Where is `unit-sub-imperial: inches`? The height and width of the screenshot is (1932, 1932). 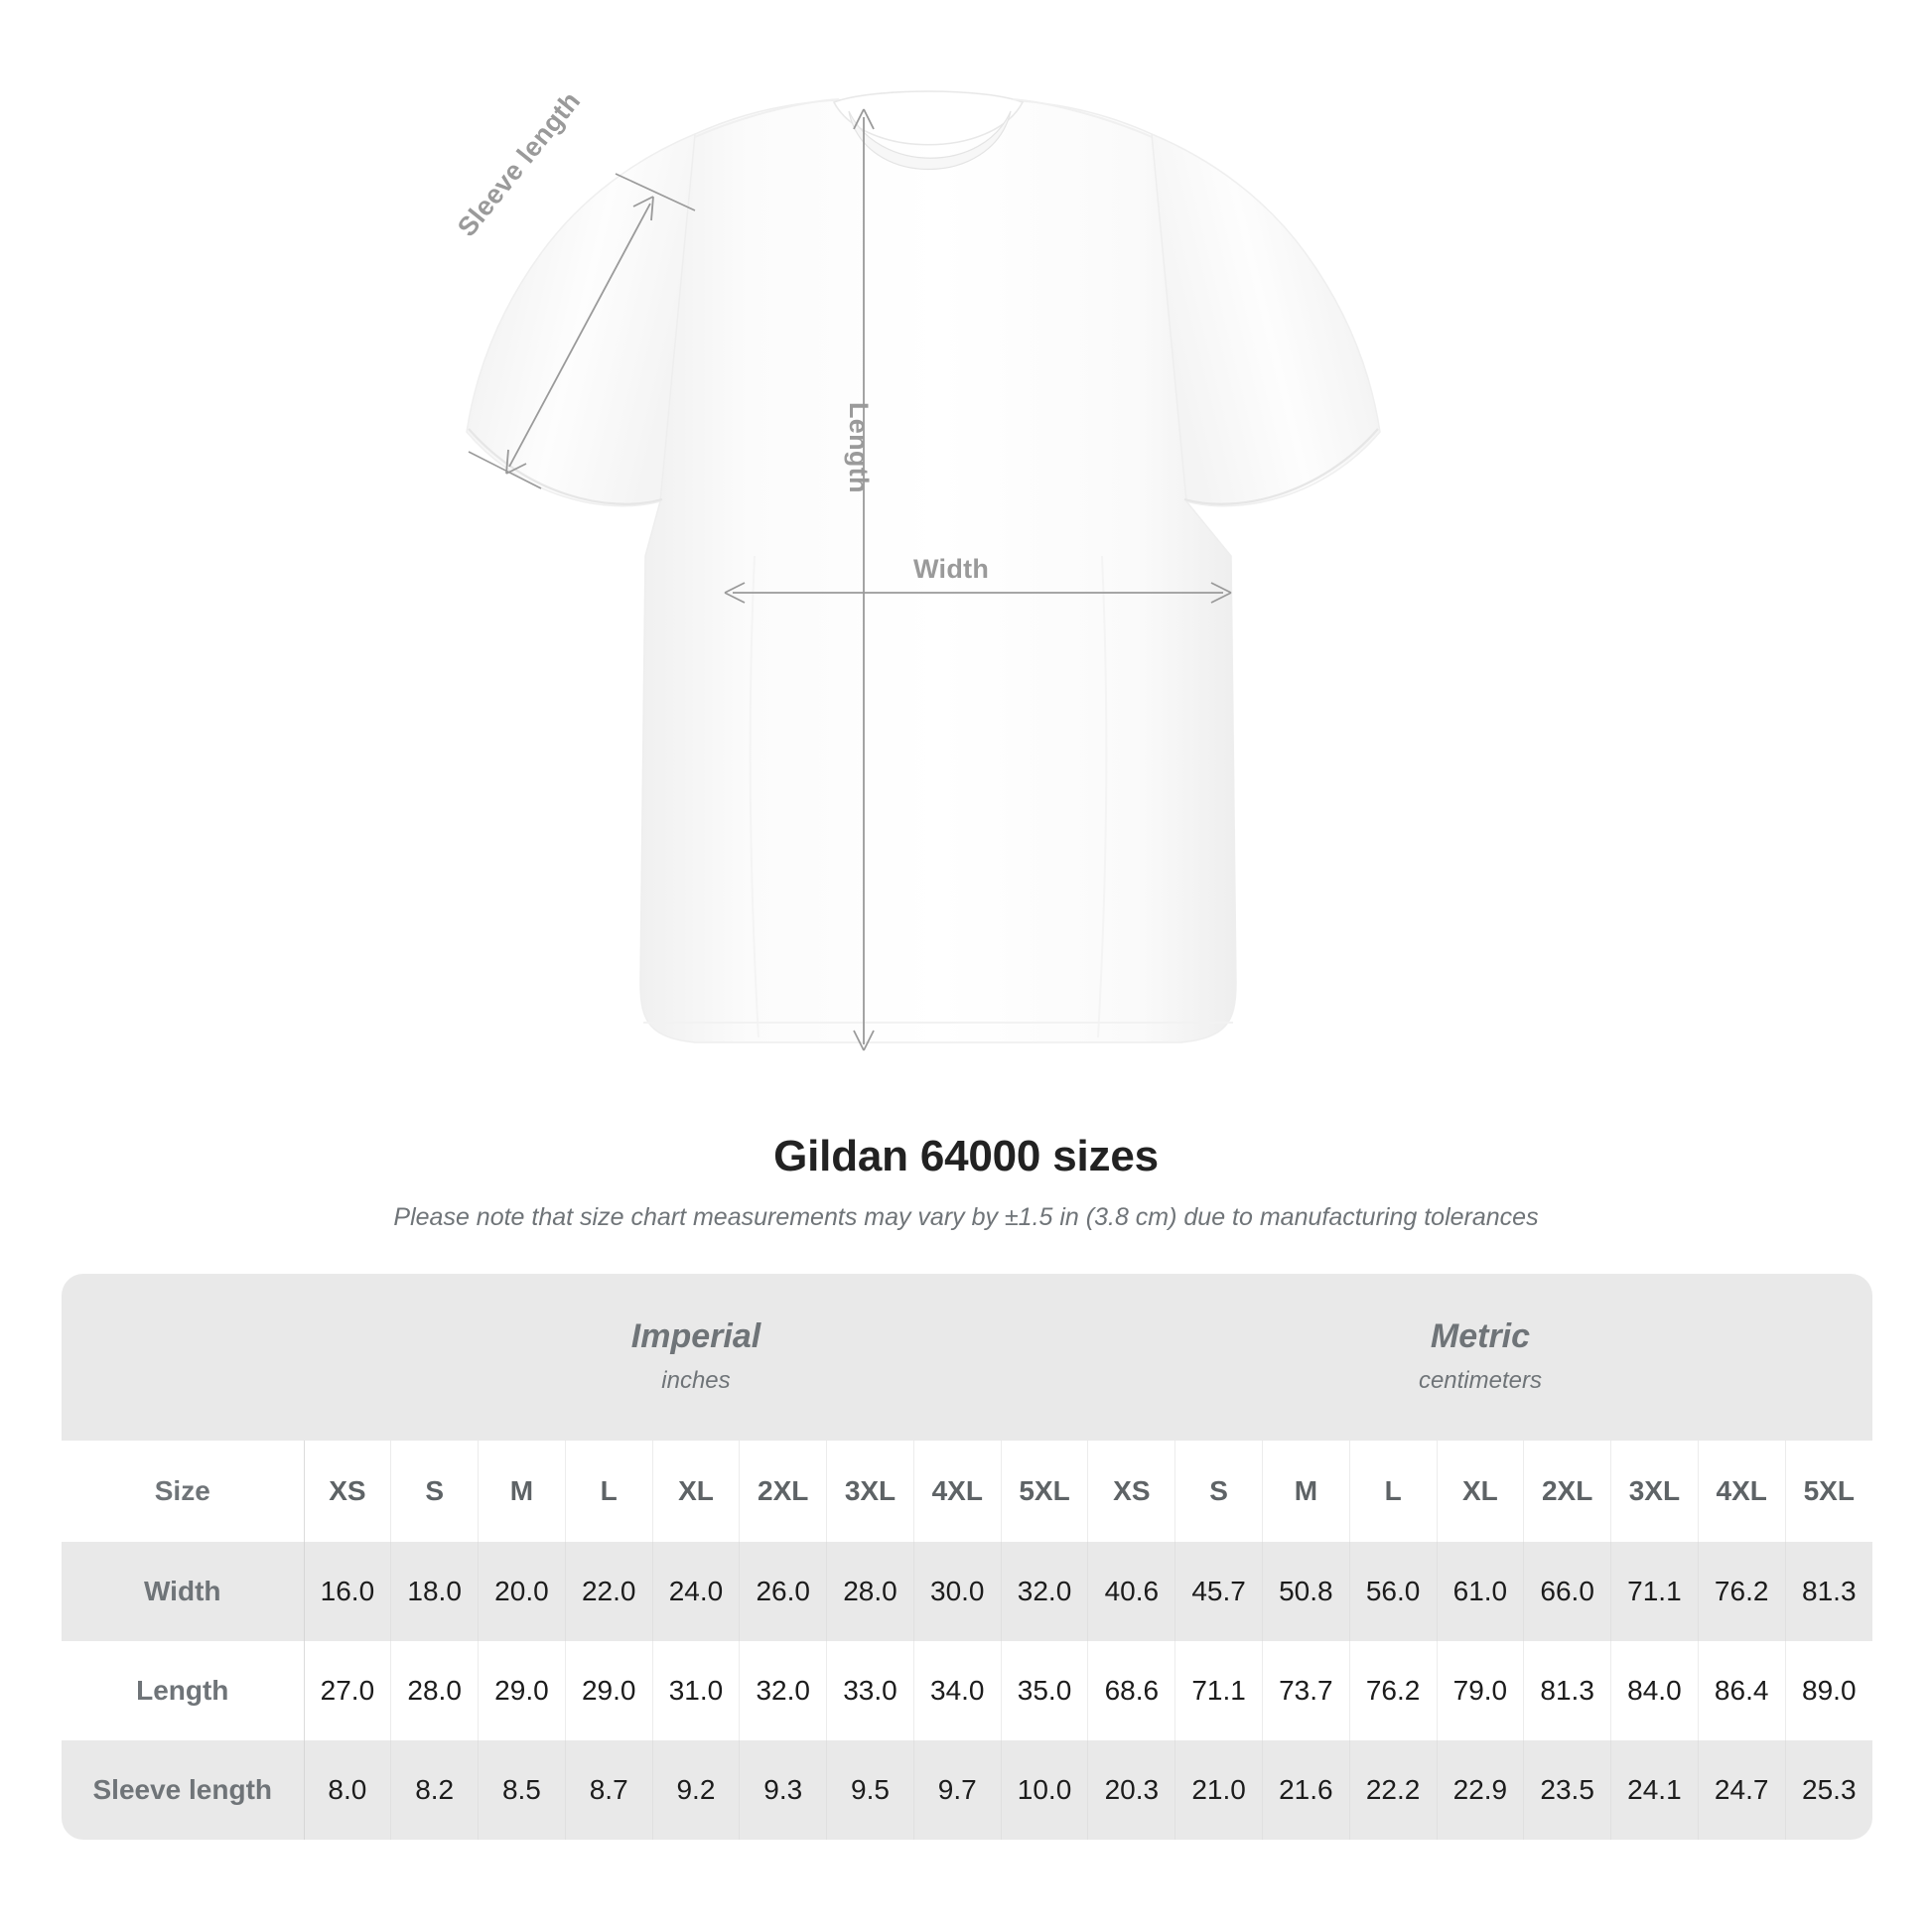
unit-sub-imperial: inches is located at coordinates (696, 1380).